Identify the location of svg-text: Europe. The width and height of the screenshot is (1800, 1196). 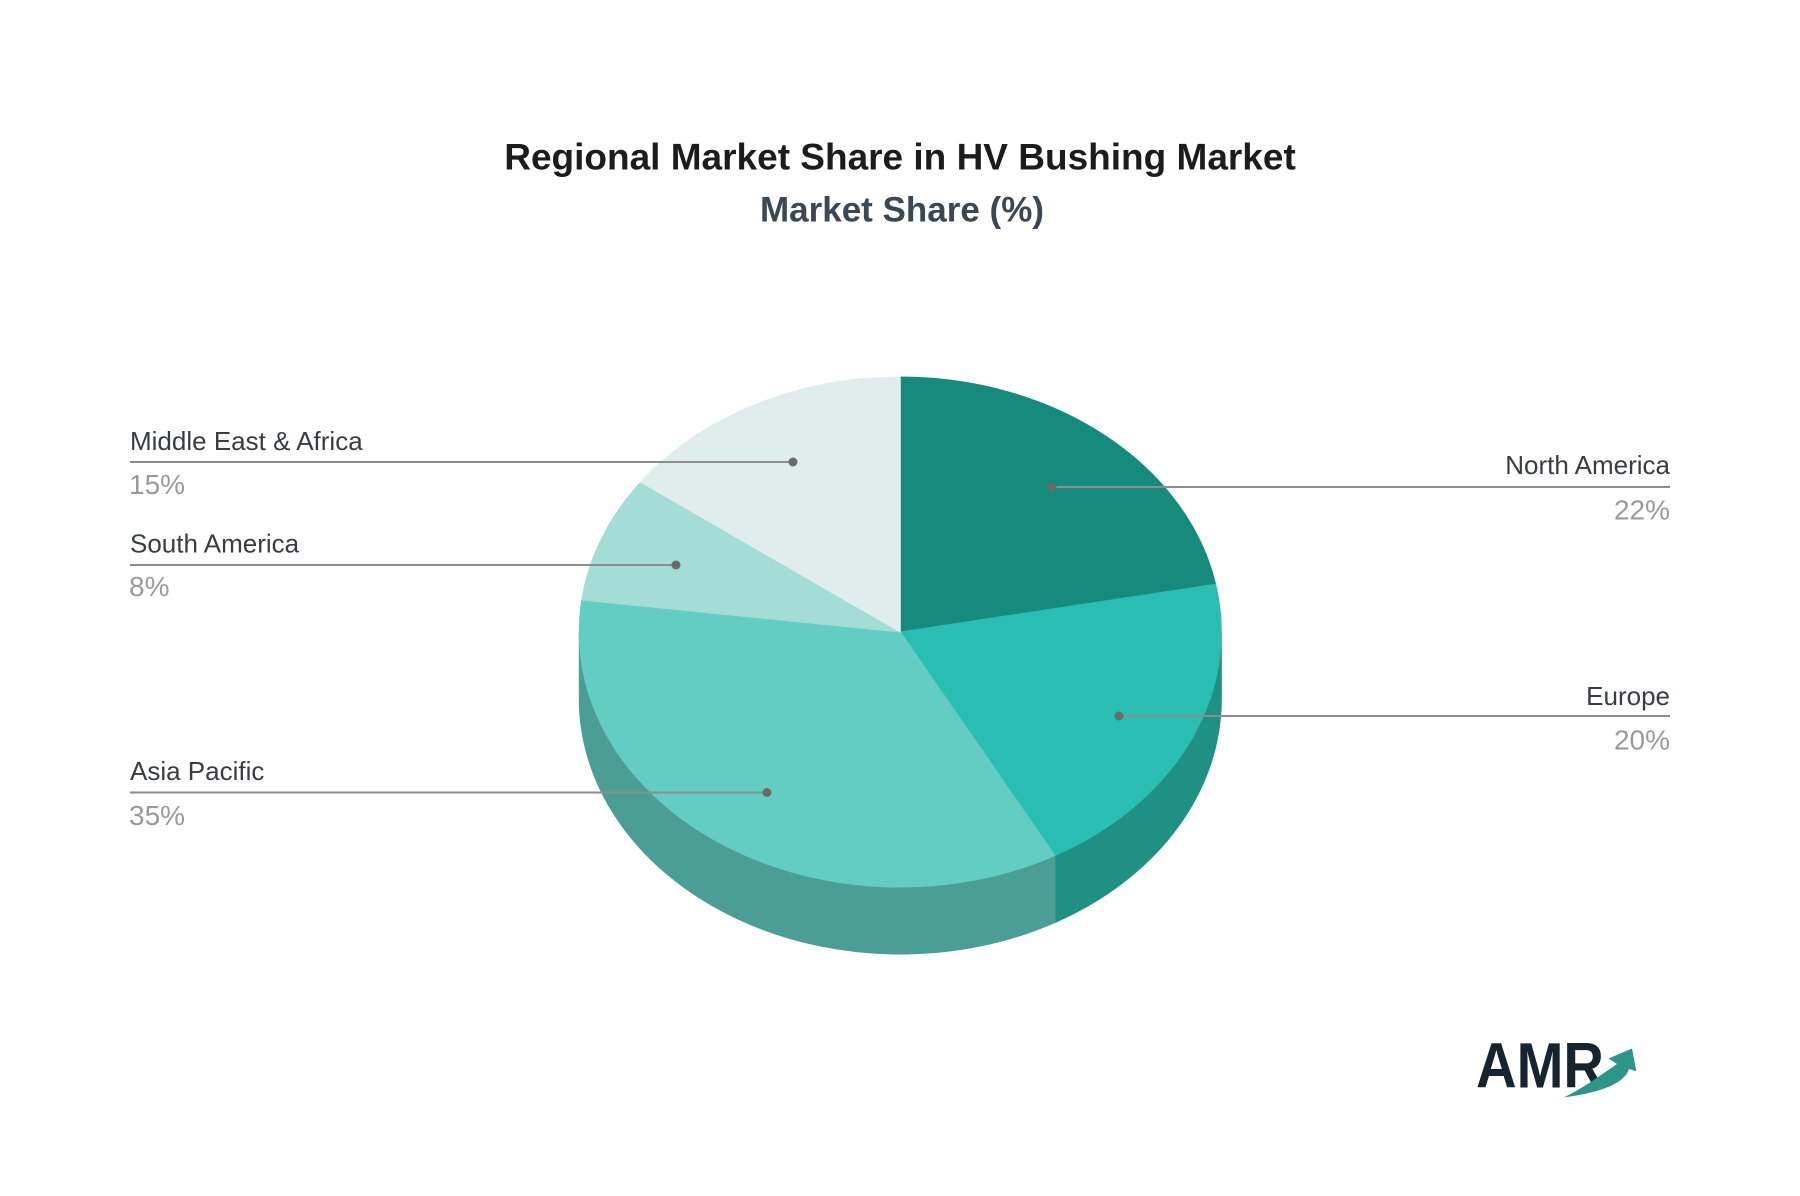
(1628, 696).